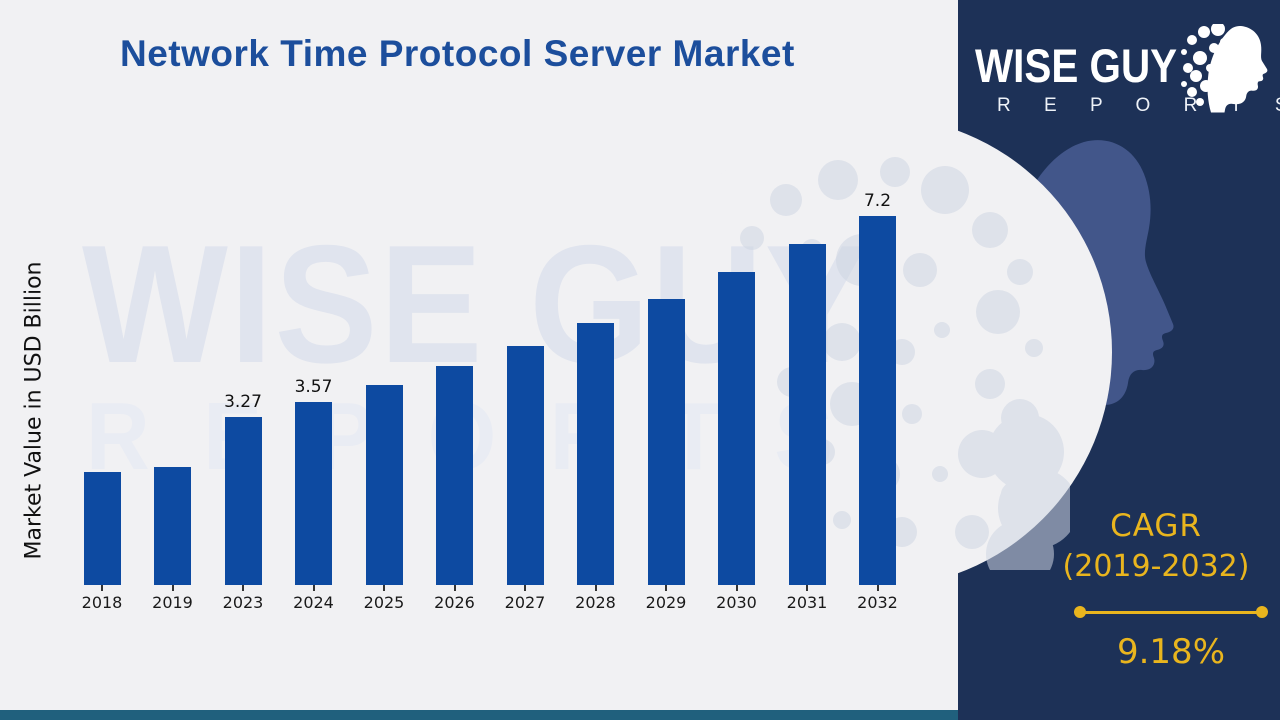 The image size is (1280, 720). I want to click on bottom-accent-bar, so click(640, 715).